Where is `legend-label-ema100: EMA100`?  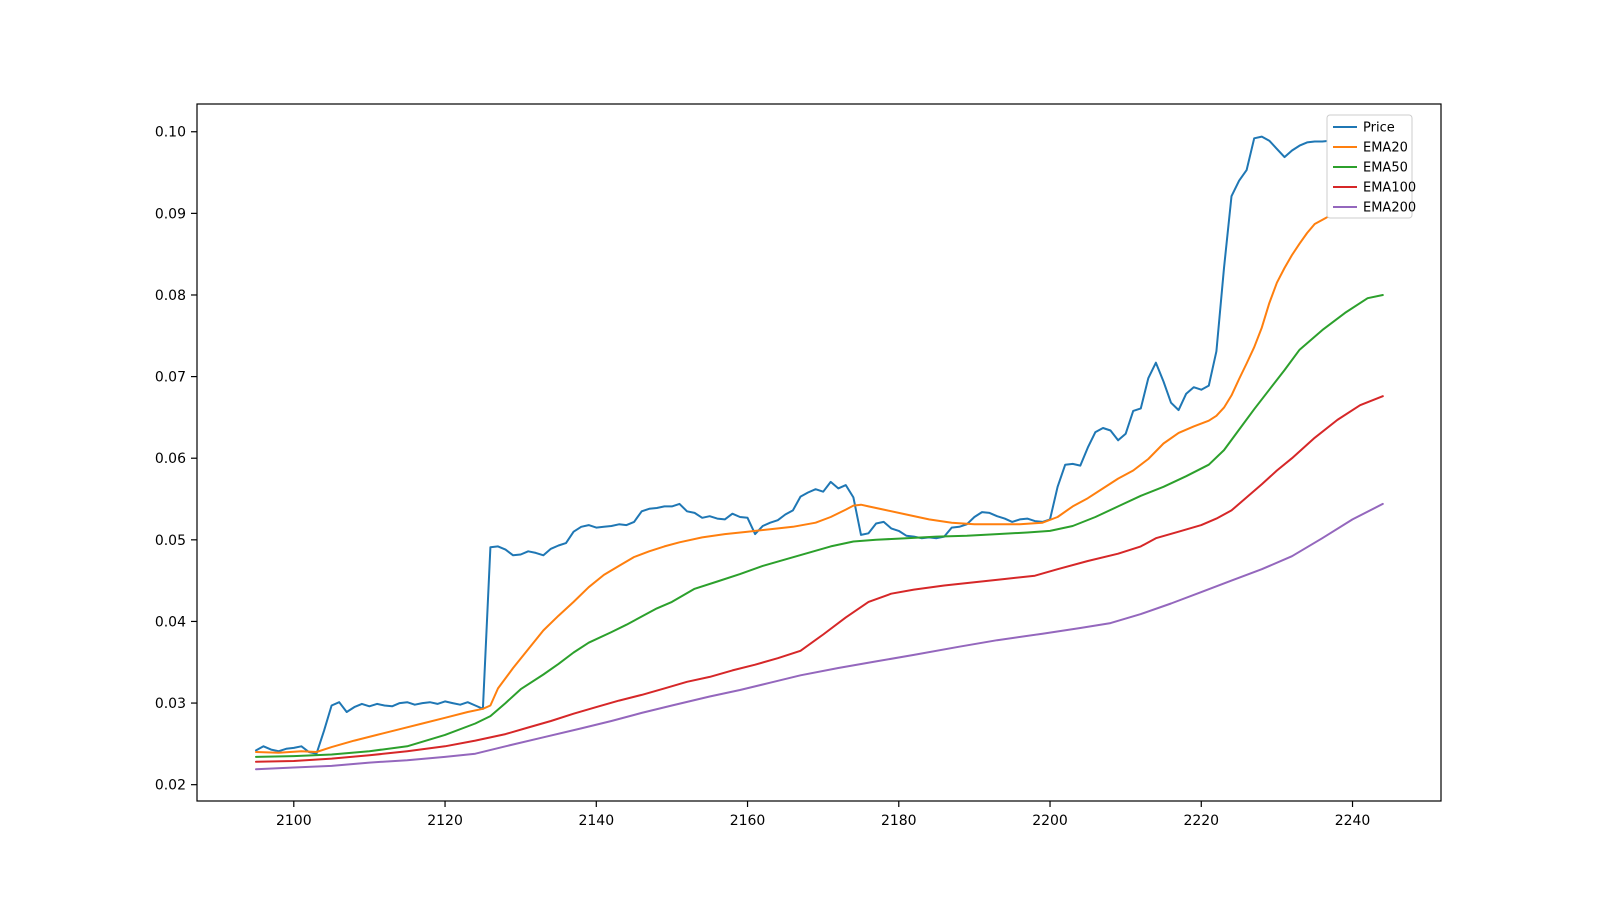
legend-label-ema100: EMA100 is located at coordinates (1389, 188).